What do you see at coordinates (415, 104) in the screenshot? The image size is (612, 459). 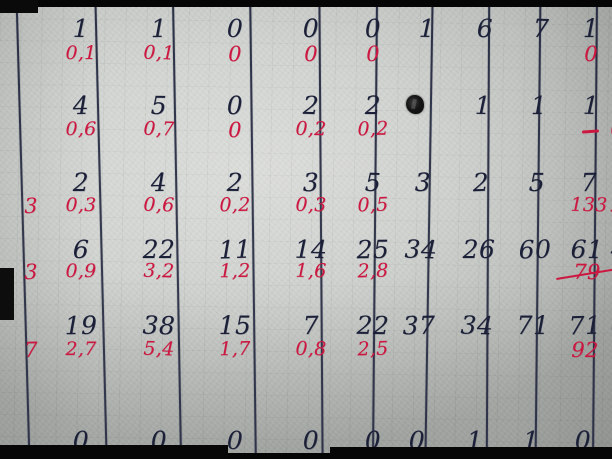 I see `scribbled-out-value` at bounding box center [415, 104].